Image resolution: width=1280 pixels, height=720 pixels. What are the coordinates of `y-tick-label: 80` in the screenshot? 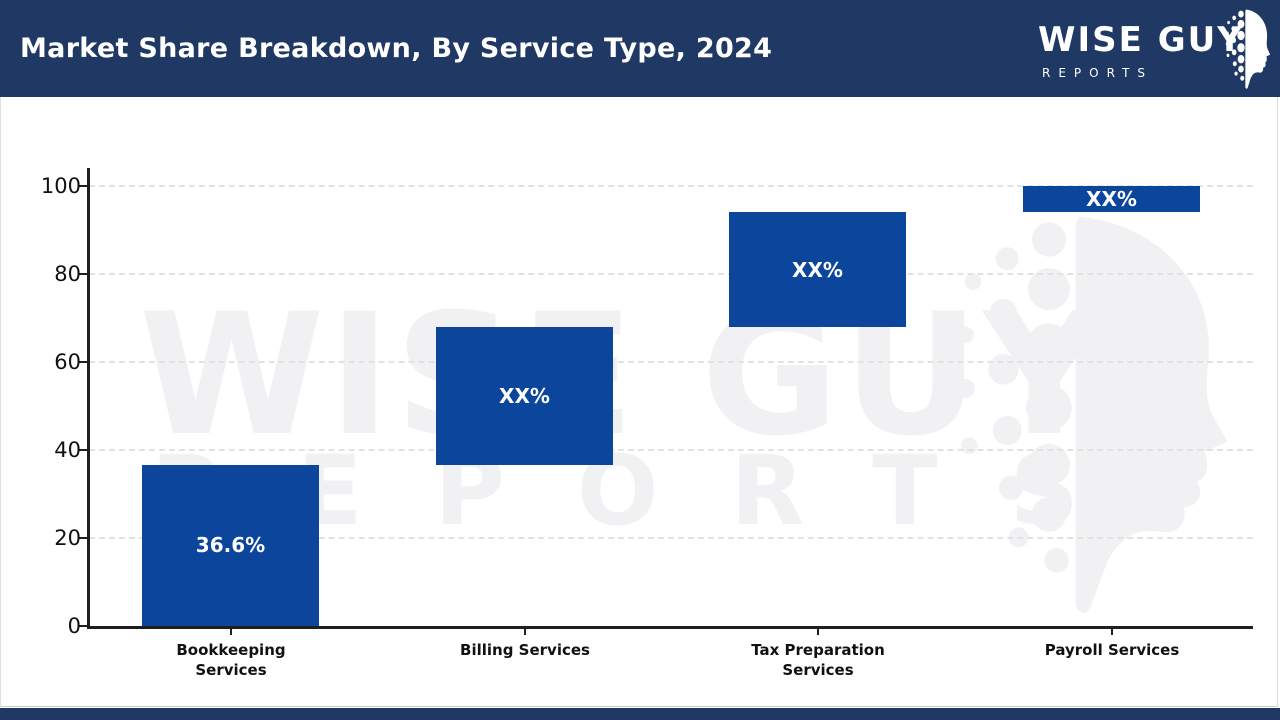 It's located at (67, 274).